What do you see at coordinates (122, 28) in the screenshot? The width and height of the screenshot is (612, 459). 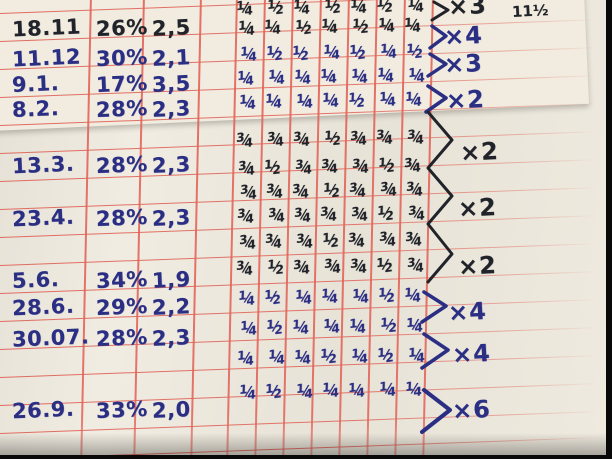 I see `cell-percent: 26%` at bounding box center [122, 28].